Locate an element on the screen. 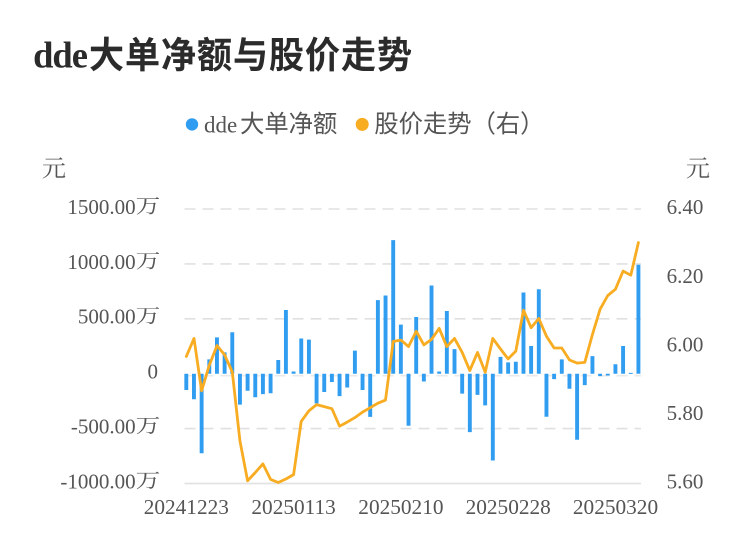 This screenshot has height=558, width=750. svg-text: 5.80 is located at coordinates (685, 413).